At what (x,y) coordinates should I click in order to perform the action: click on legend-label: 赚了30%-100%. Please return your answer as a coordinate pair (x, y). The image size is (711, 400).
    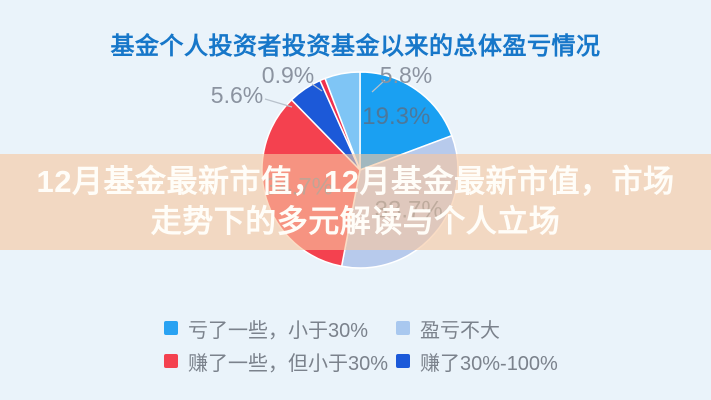
    Looking at the image, I should click on (489, 363).